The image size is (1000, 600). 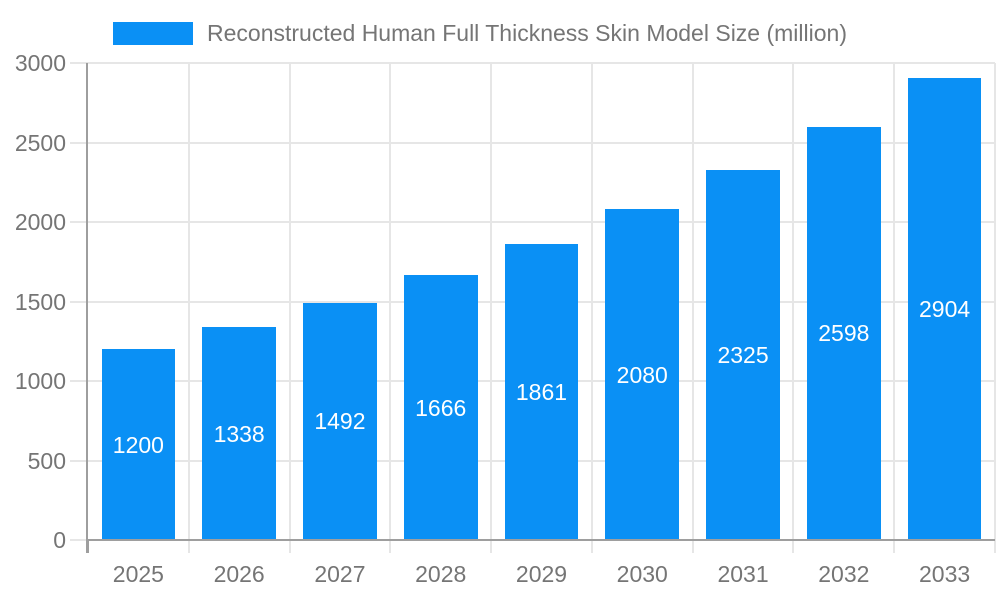 I want to click on x-tick-label: 2029, so click(x=541, y=574).